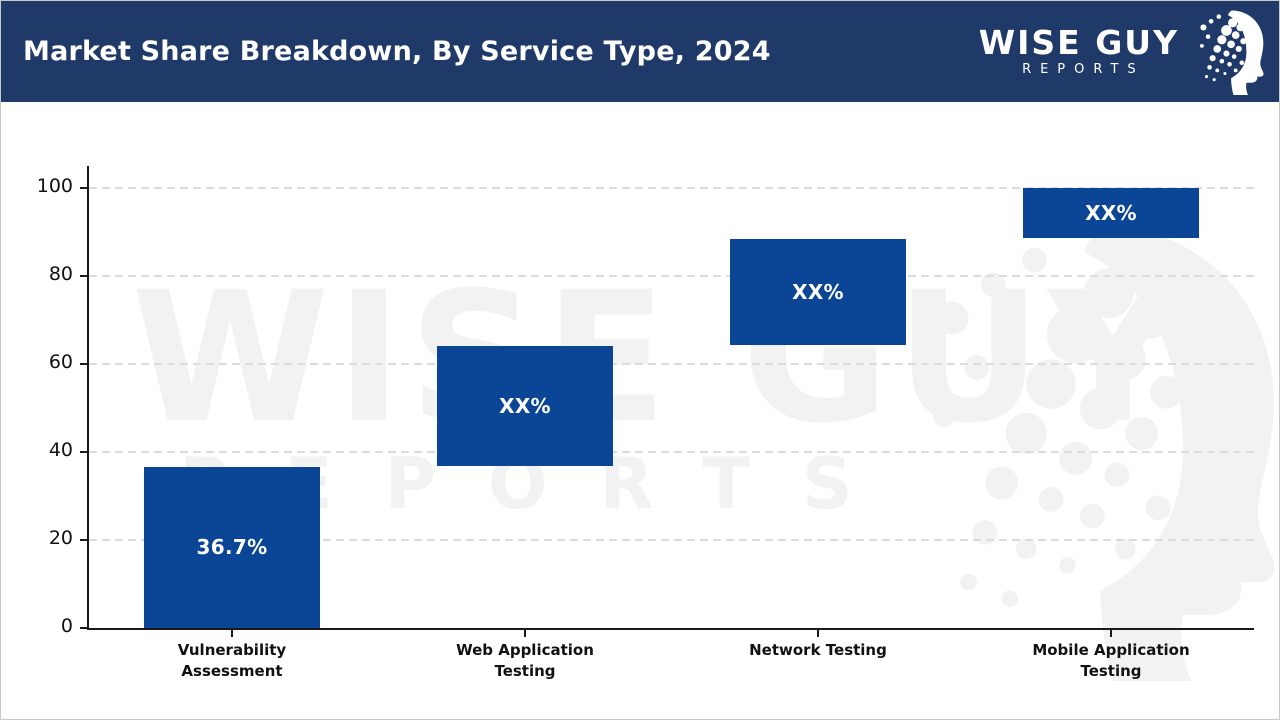  I want to click on x-axis-line, so click(670, 629).